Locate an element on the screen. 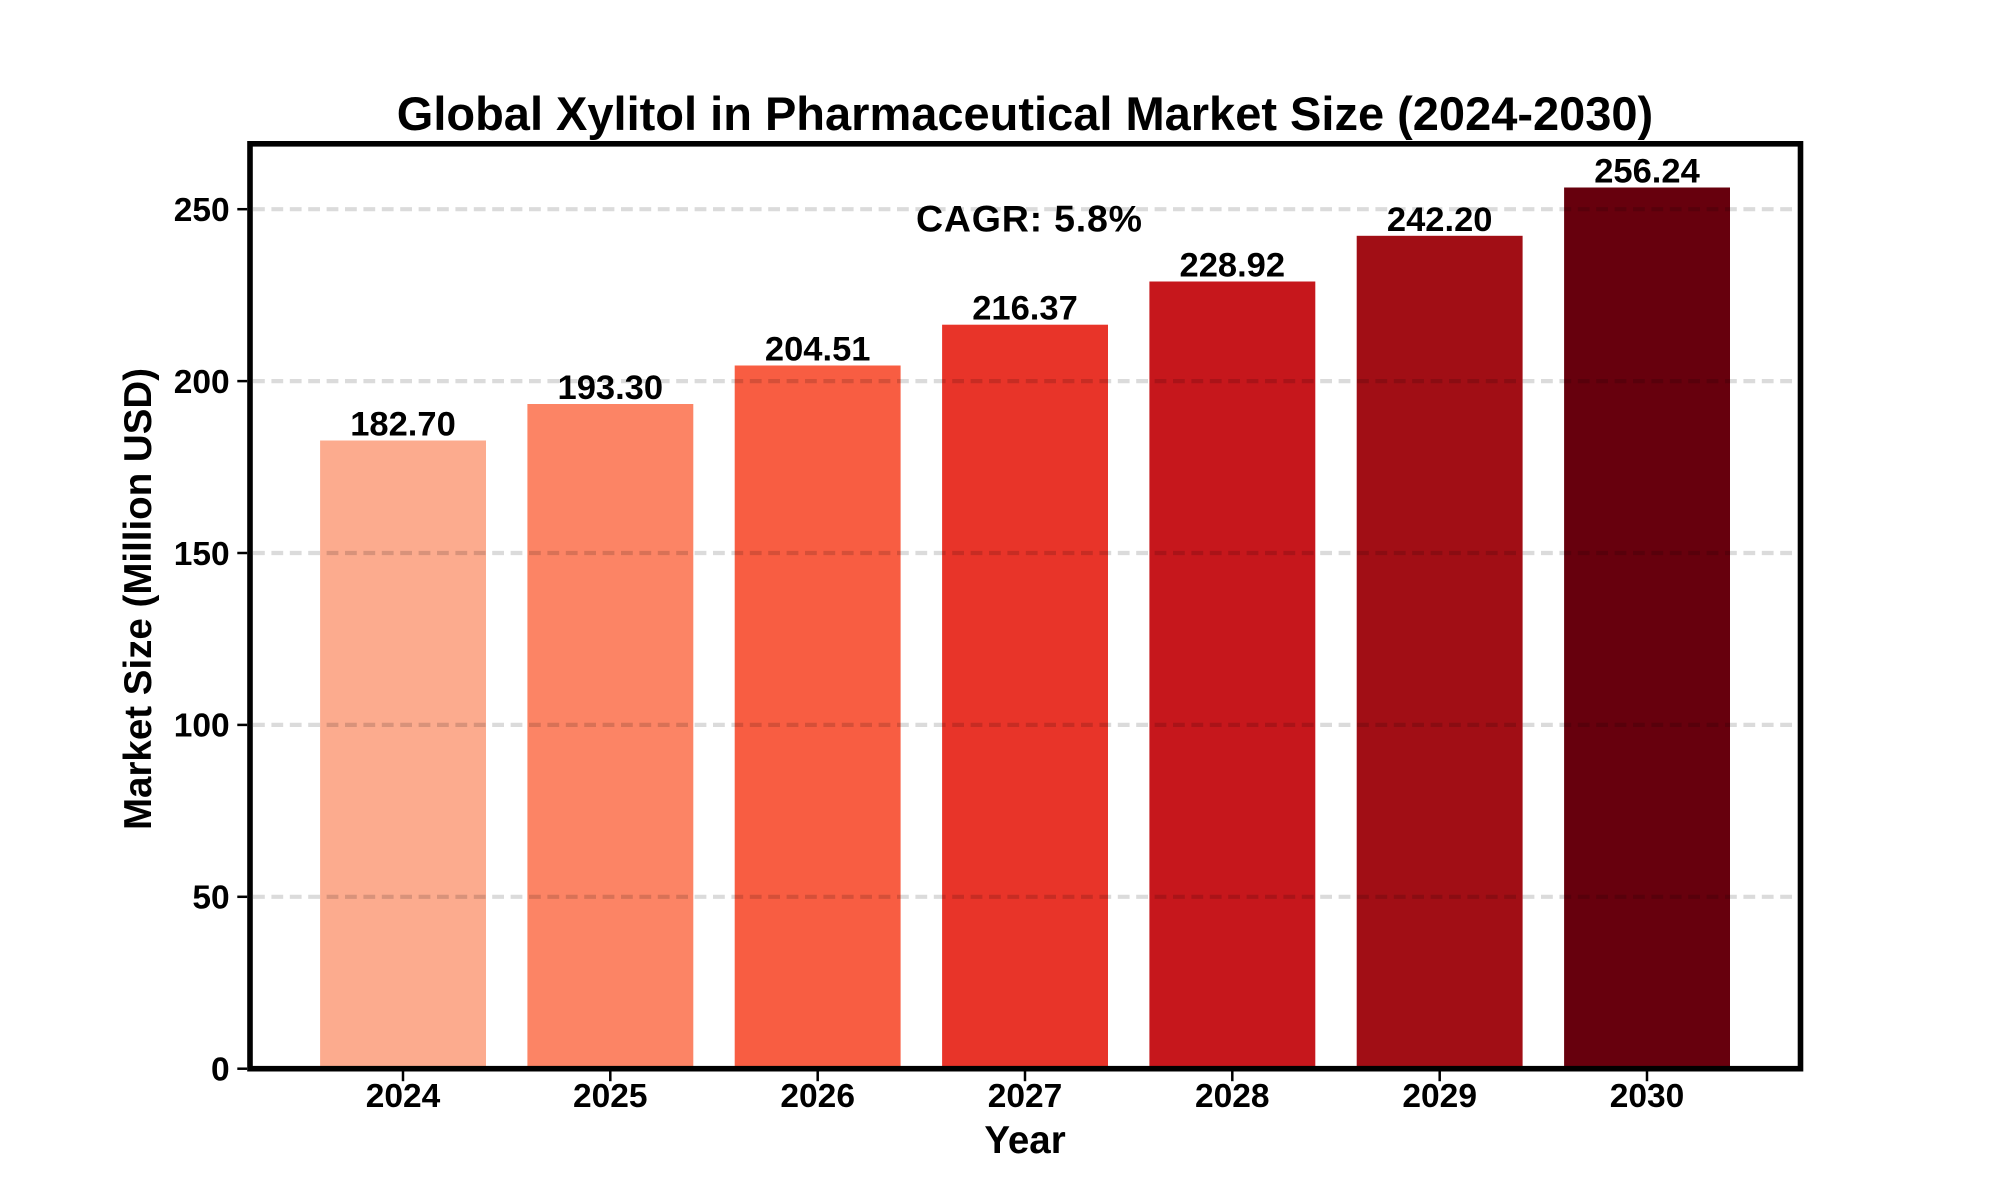  svg-text: 256.24 is located at coordinates (1647, 172).